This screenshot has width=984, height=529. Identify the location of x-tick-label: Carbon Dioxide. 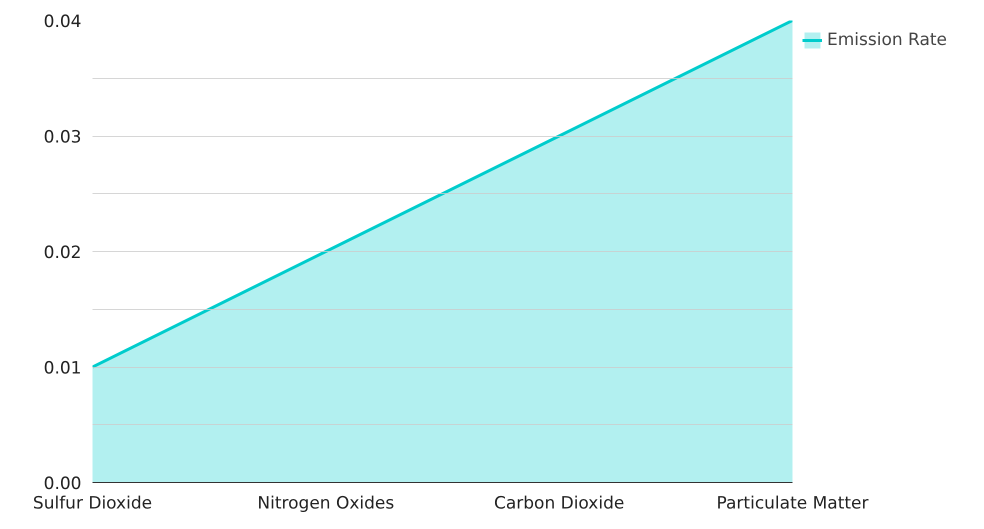
(559, 504).